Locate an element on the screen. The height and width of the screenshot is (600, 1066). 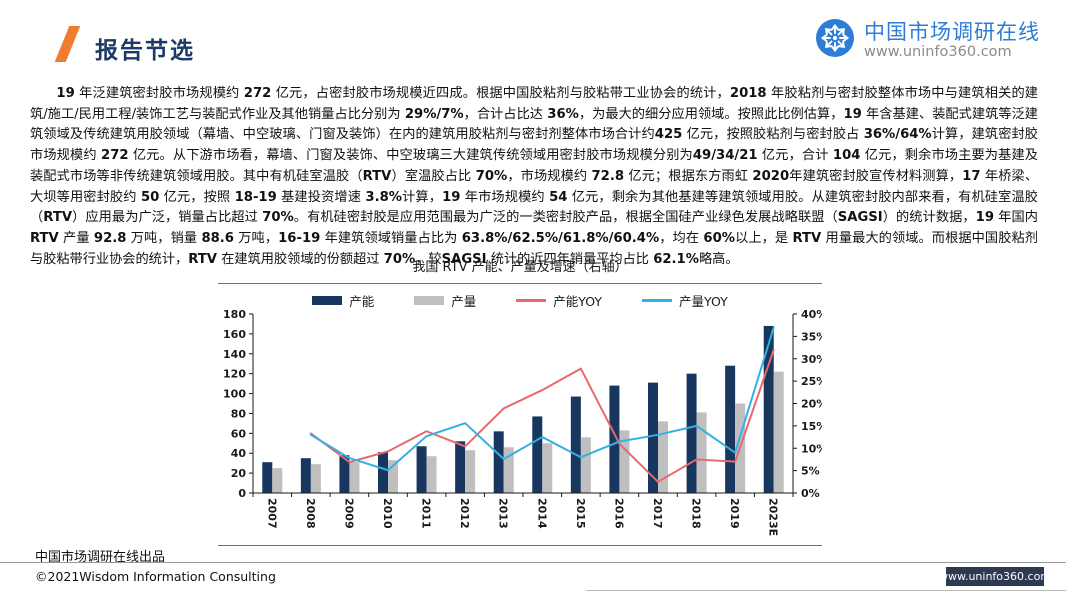
svg-text: 2018 is located at coordinates (696, 513).